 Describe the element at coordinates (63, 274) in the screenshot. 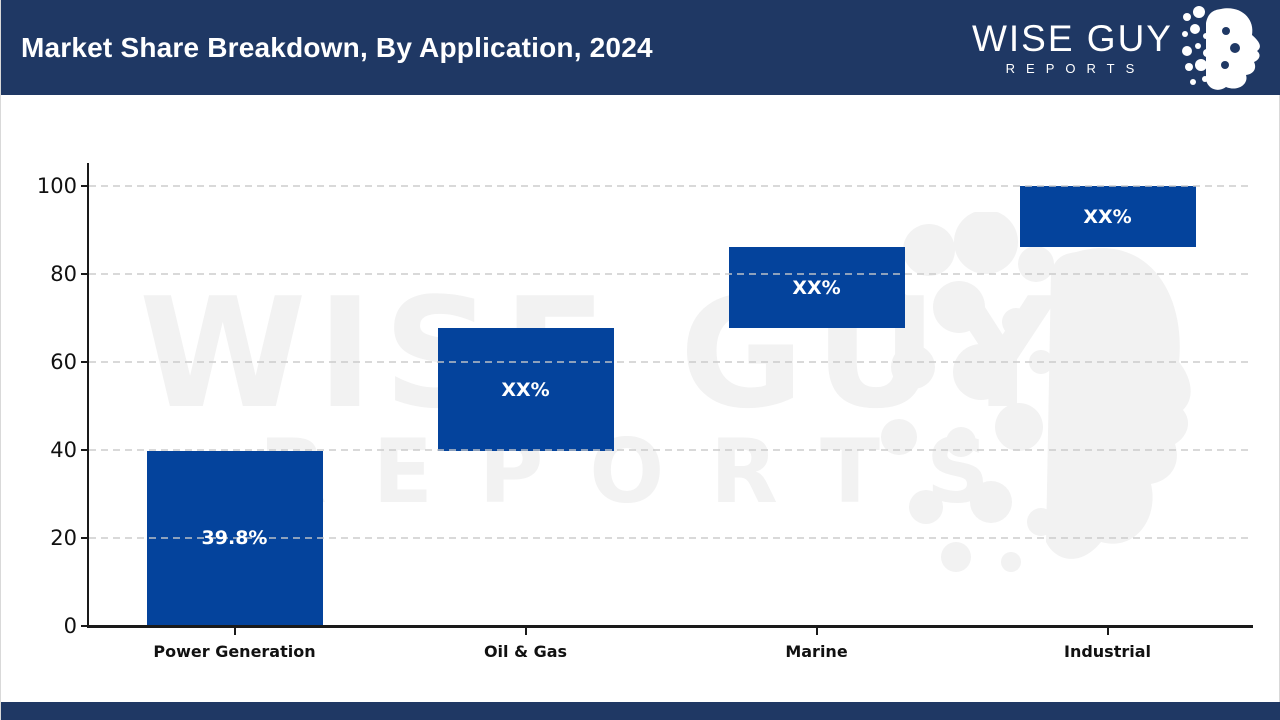

I see `y-tick-label-80: 80` at that location.